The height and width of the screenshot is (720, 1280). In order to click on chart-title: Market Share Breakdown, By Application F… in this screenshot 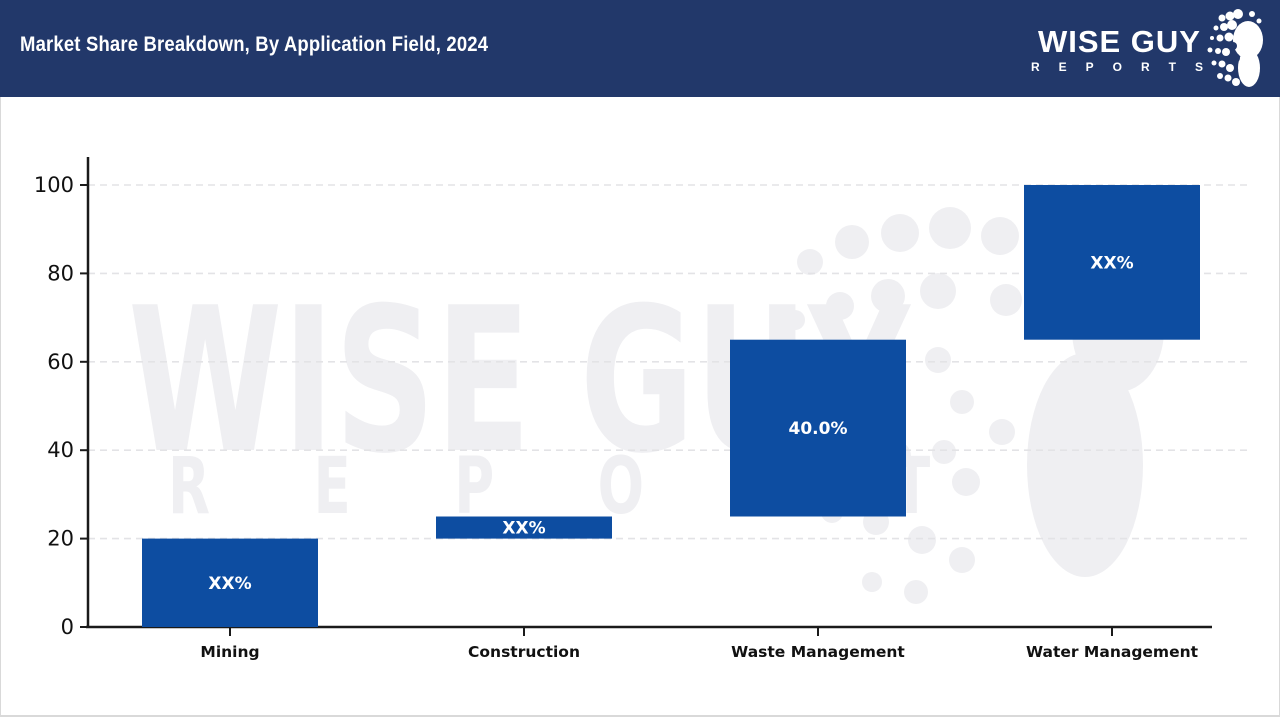, I will do `click(254, 44)`.